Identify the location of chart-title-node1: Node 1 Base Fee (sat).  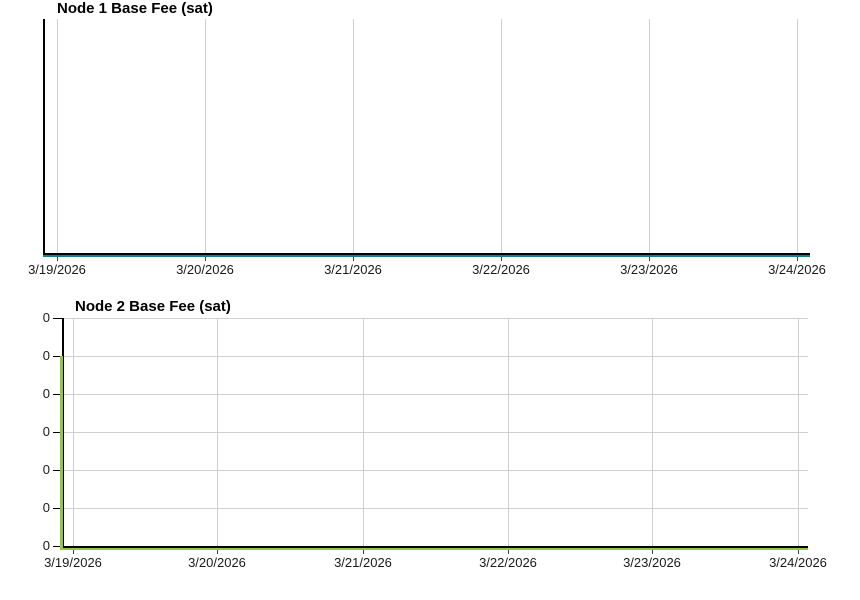
(135, 8).